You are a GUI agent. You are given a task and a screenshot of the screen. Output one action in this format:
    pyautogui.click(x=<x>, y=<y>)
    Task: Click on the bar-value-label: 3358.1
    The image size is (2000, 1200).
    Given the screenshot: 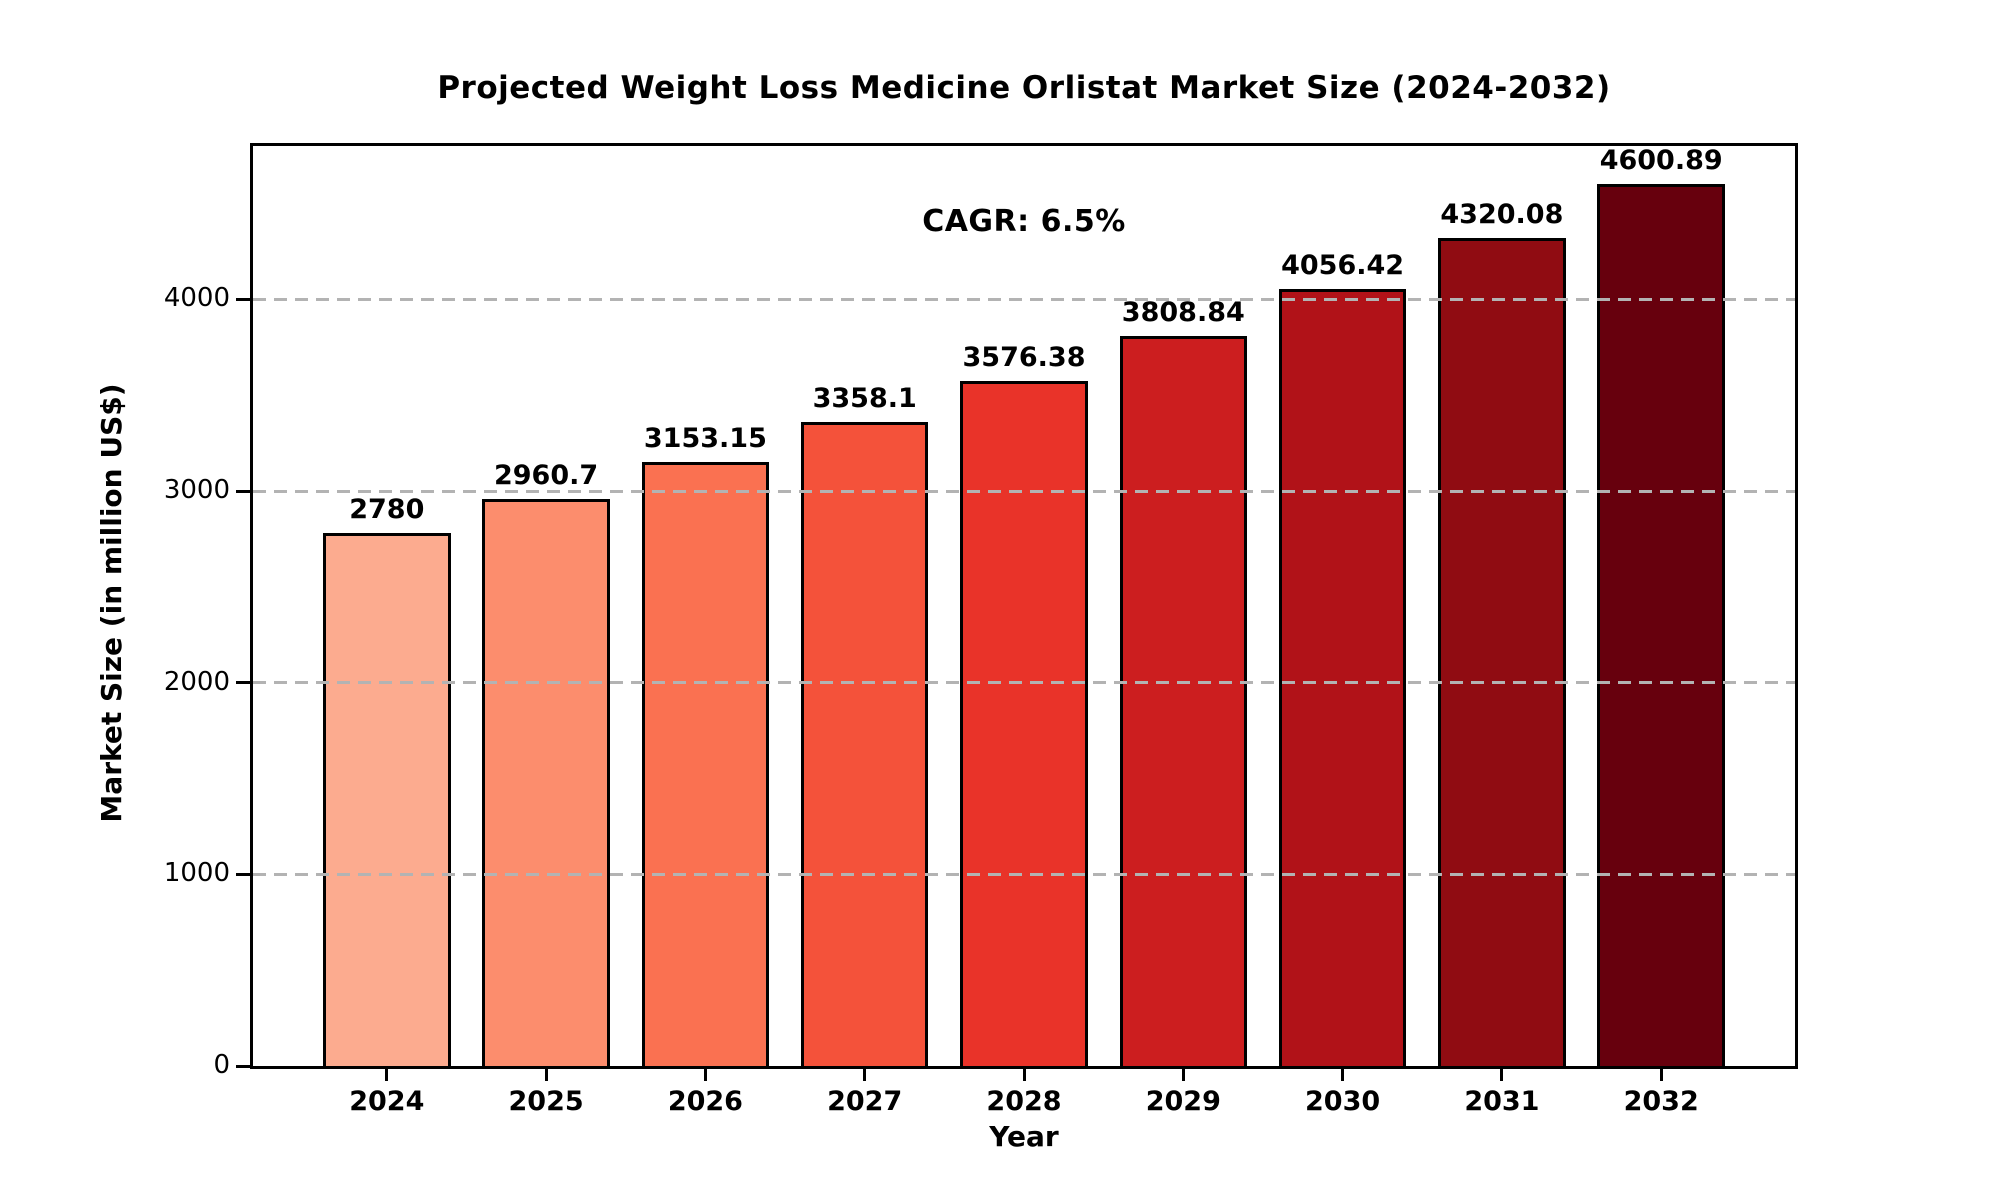 What is the action you would take?
    pyautogui.click(x=864, y=399)
    